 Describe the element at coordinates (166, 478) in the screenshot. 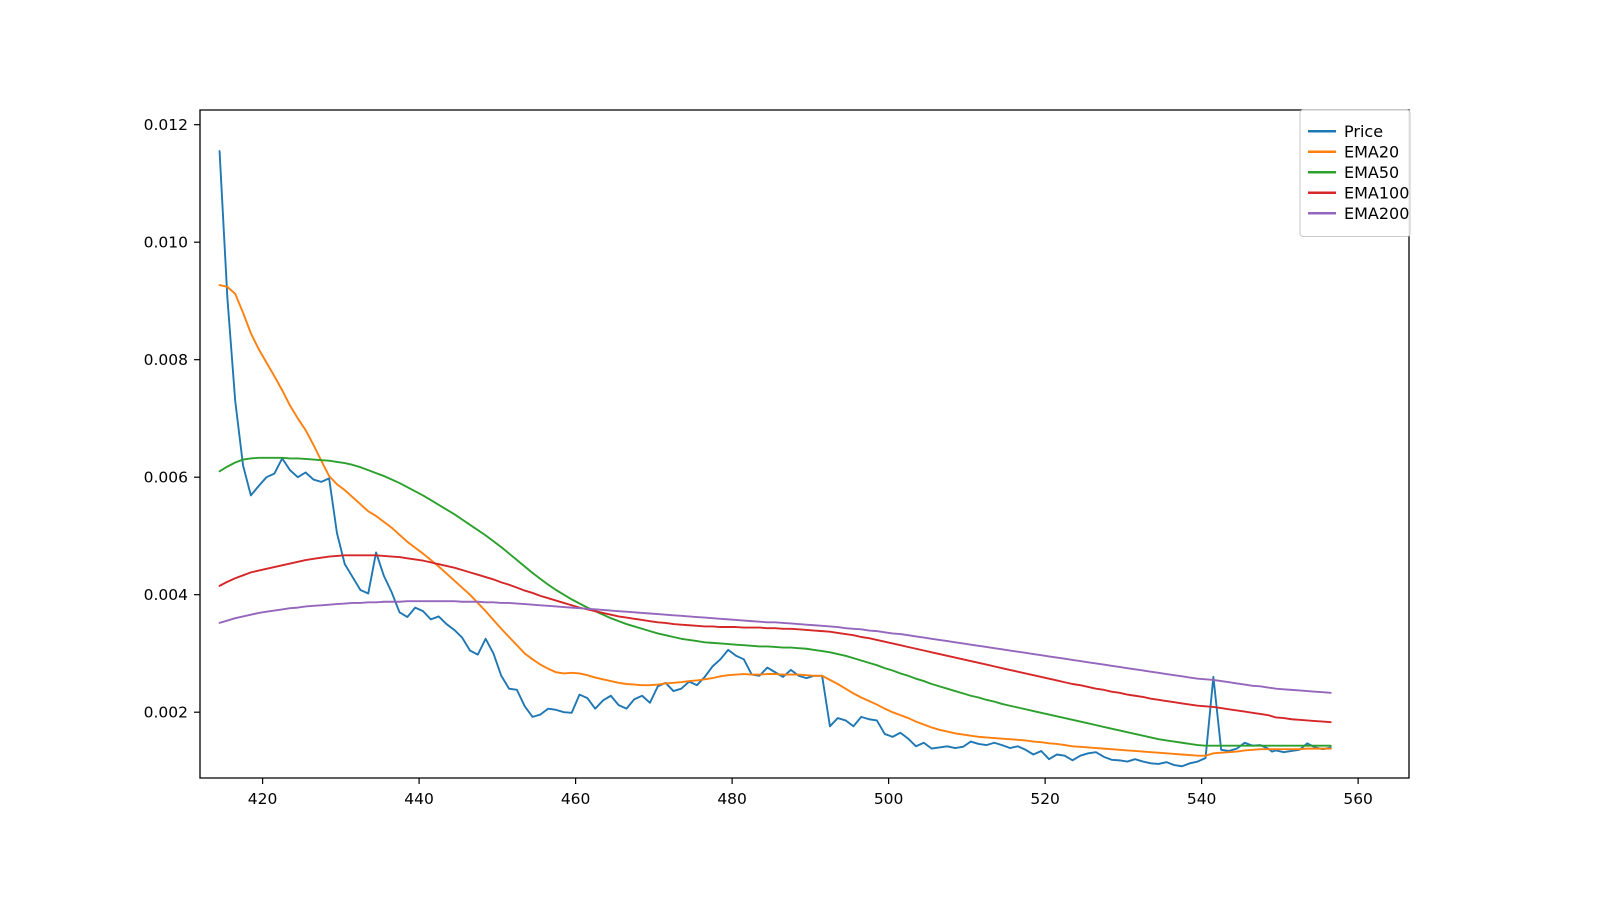

I see `y-tick-label: 0.006` at that location.